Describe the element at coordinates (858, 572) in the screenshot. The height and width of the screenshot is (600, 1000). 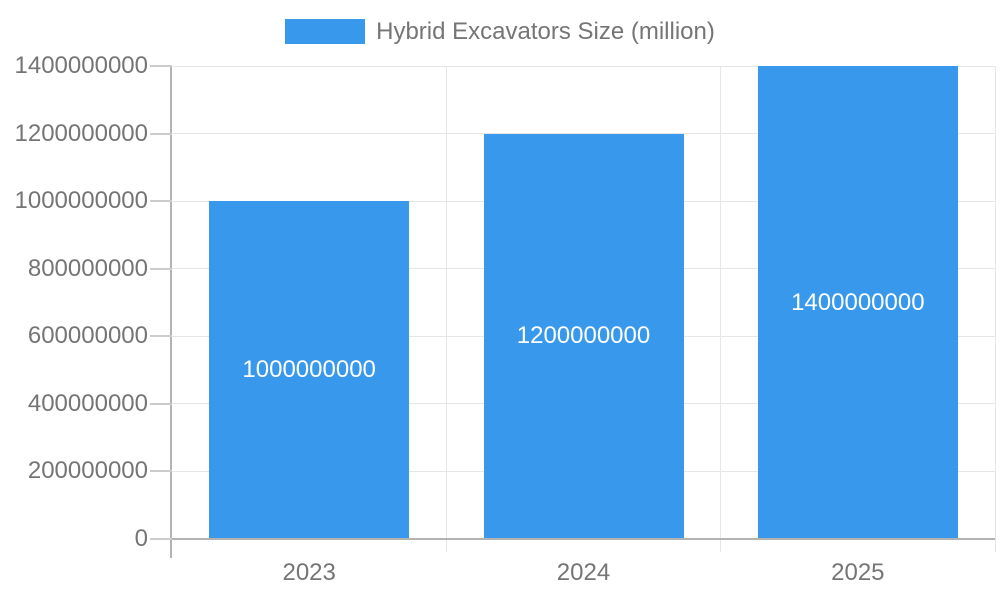
I see `x-tick-label: 2025` at that location.